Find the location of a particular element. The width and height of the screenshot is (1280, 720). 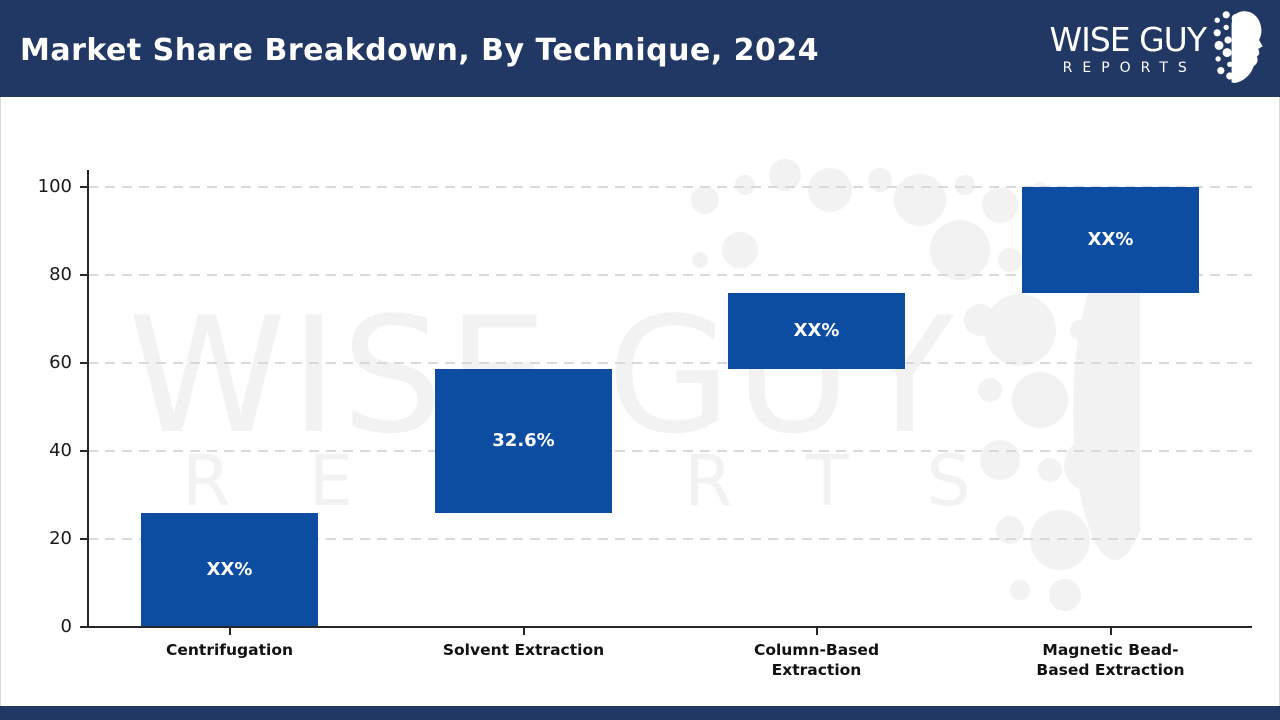

footer-band is located at coordinates (640, 713).